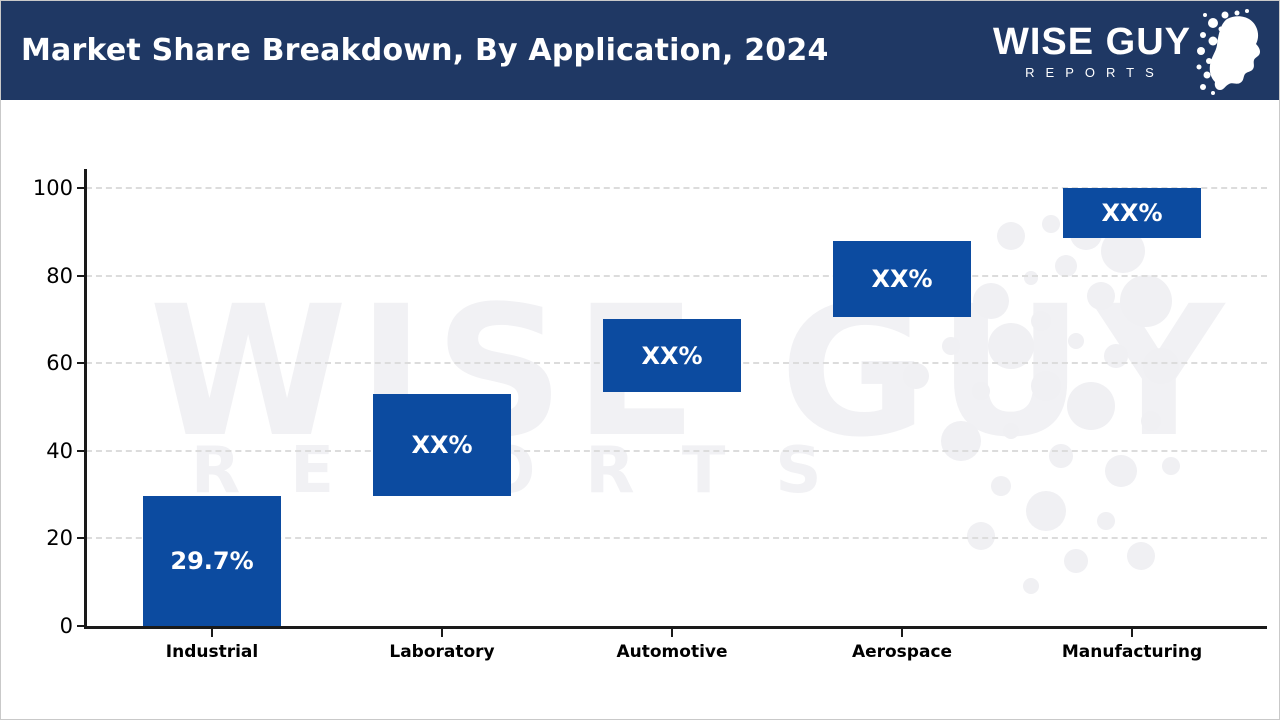 The width and height of the screenshot is (1280, 720). I want to click on y-tick-label-80: 80, so click(59, 275).